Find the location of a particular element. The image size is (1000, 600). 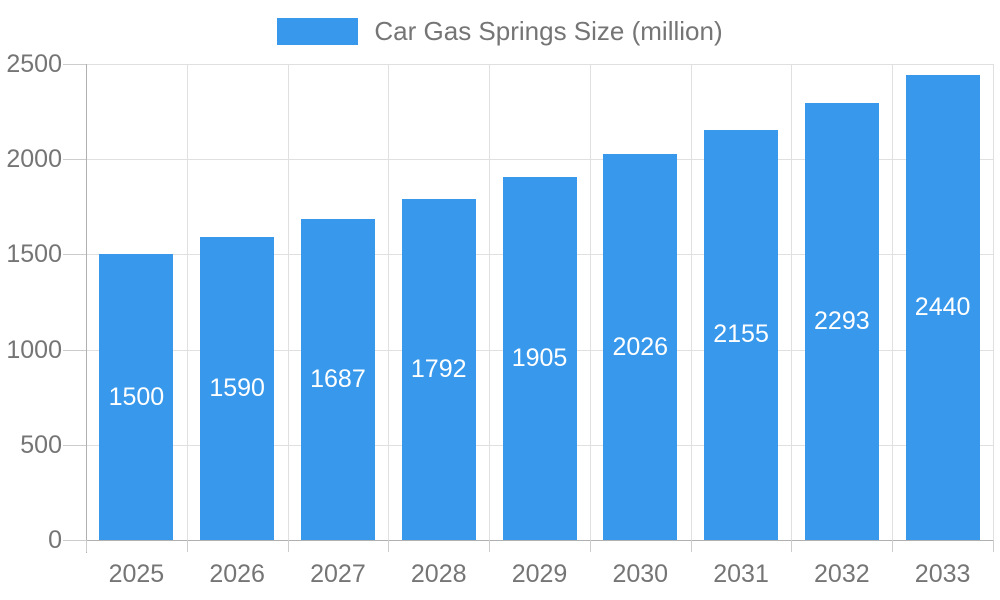

x-axis-tick-label: 2033 is located at coordinates (942, 574).